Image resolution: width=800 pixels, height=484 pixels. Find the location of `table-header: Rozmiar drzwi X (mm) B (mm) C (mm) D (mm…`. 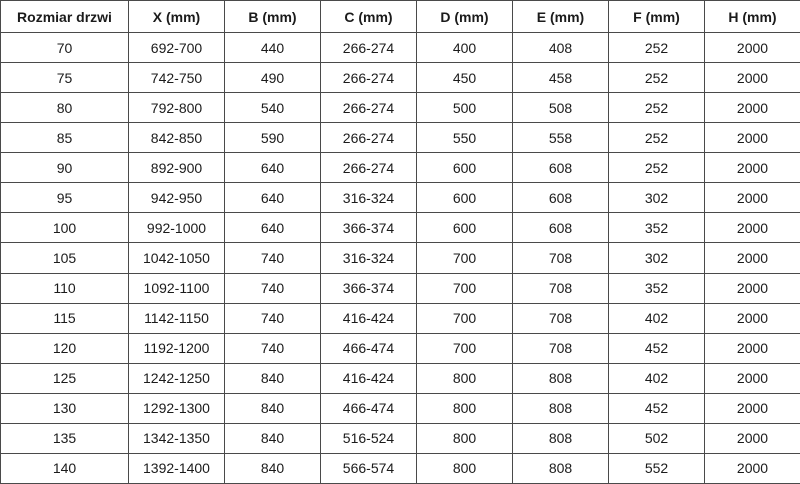

table-header: Rozmiar drzwi X (mm) B (mm) C (mm) D (mm… is located at coordinates (400, 16).